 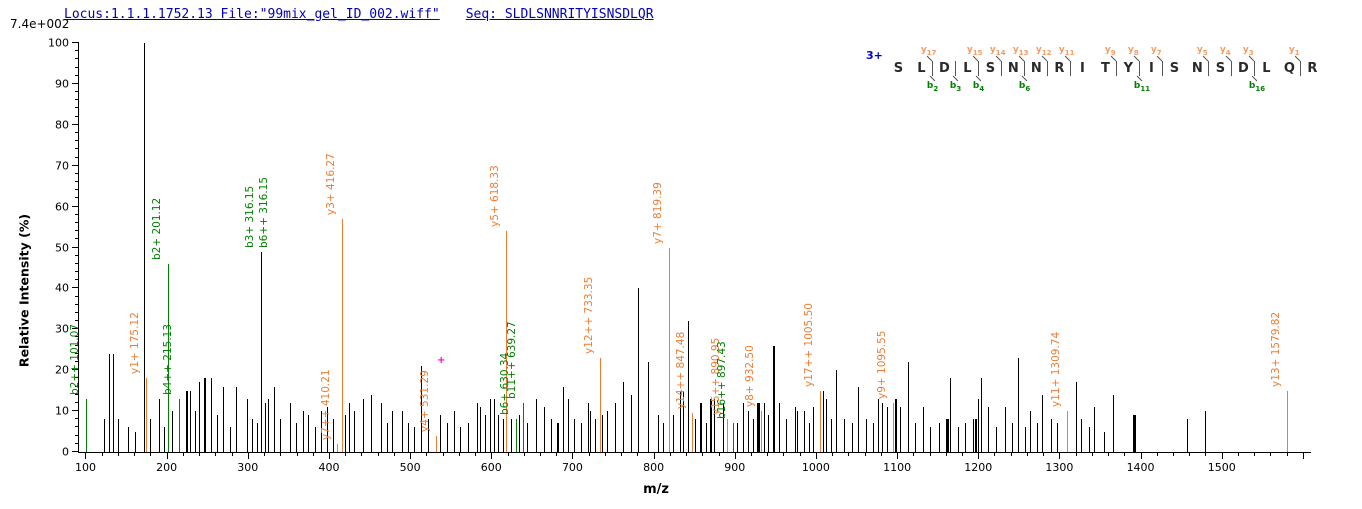 I want to click on peptide-sequence-text: SLDLSNNRITYISNSDLQR, so click(x=579, y=14).